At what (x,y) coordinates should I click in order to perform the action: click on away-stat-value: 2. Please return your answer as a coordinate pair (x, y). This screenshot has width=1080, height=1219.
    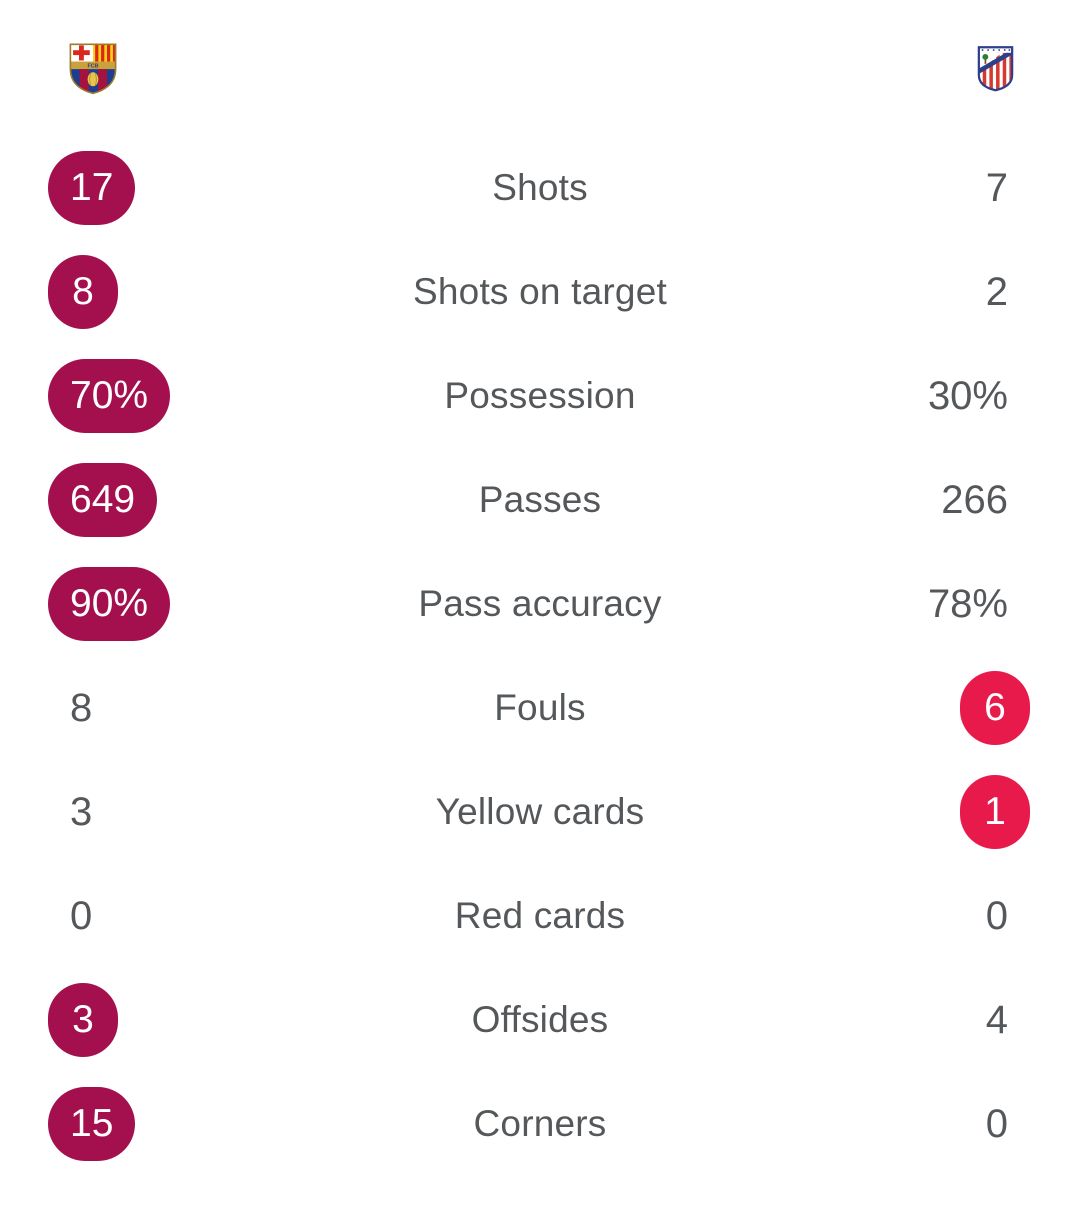
    Looking at the image, I should click on (996, 291).